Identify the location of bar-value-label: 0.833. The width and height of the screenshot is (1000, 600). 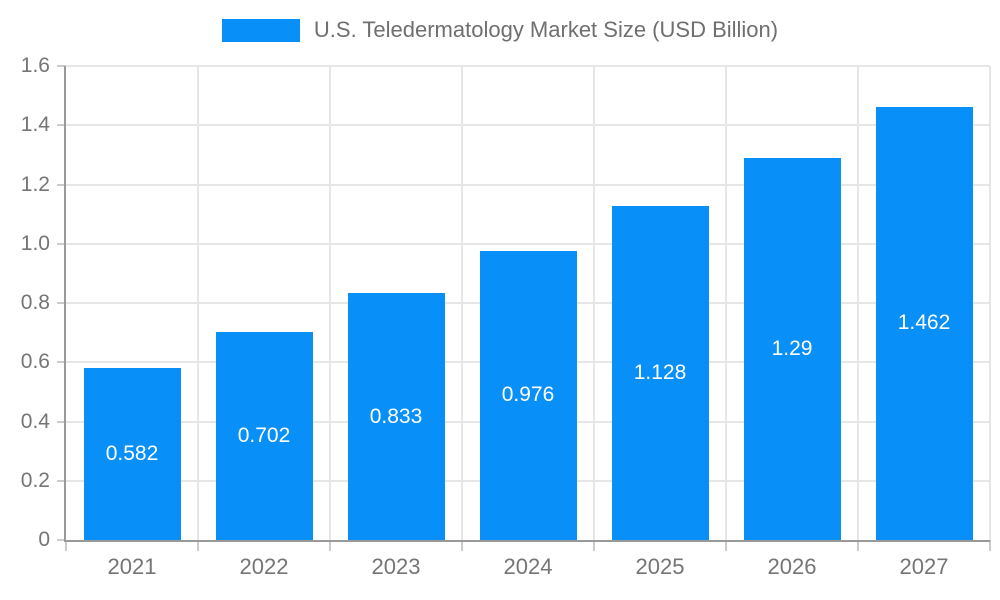
(396, 416).